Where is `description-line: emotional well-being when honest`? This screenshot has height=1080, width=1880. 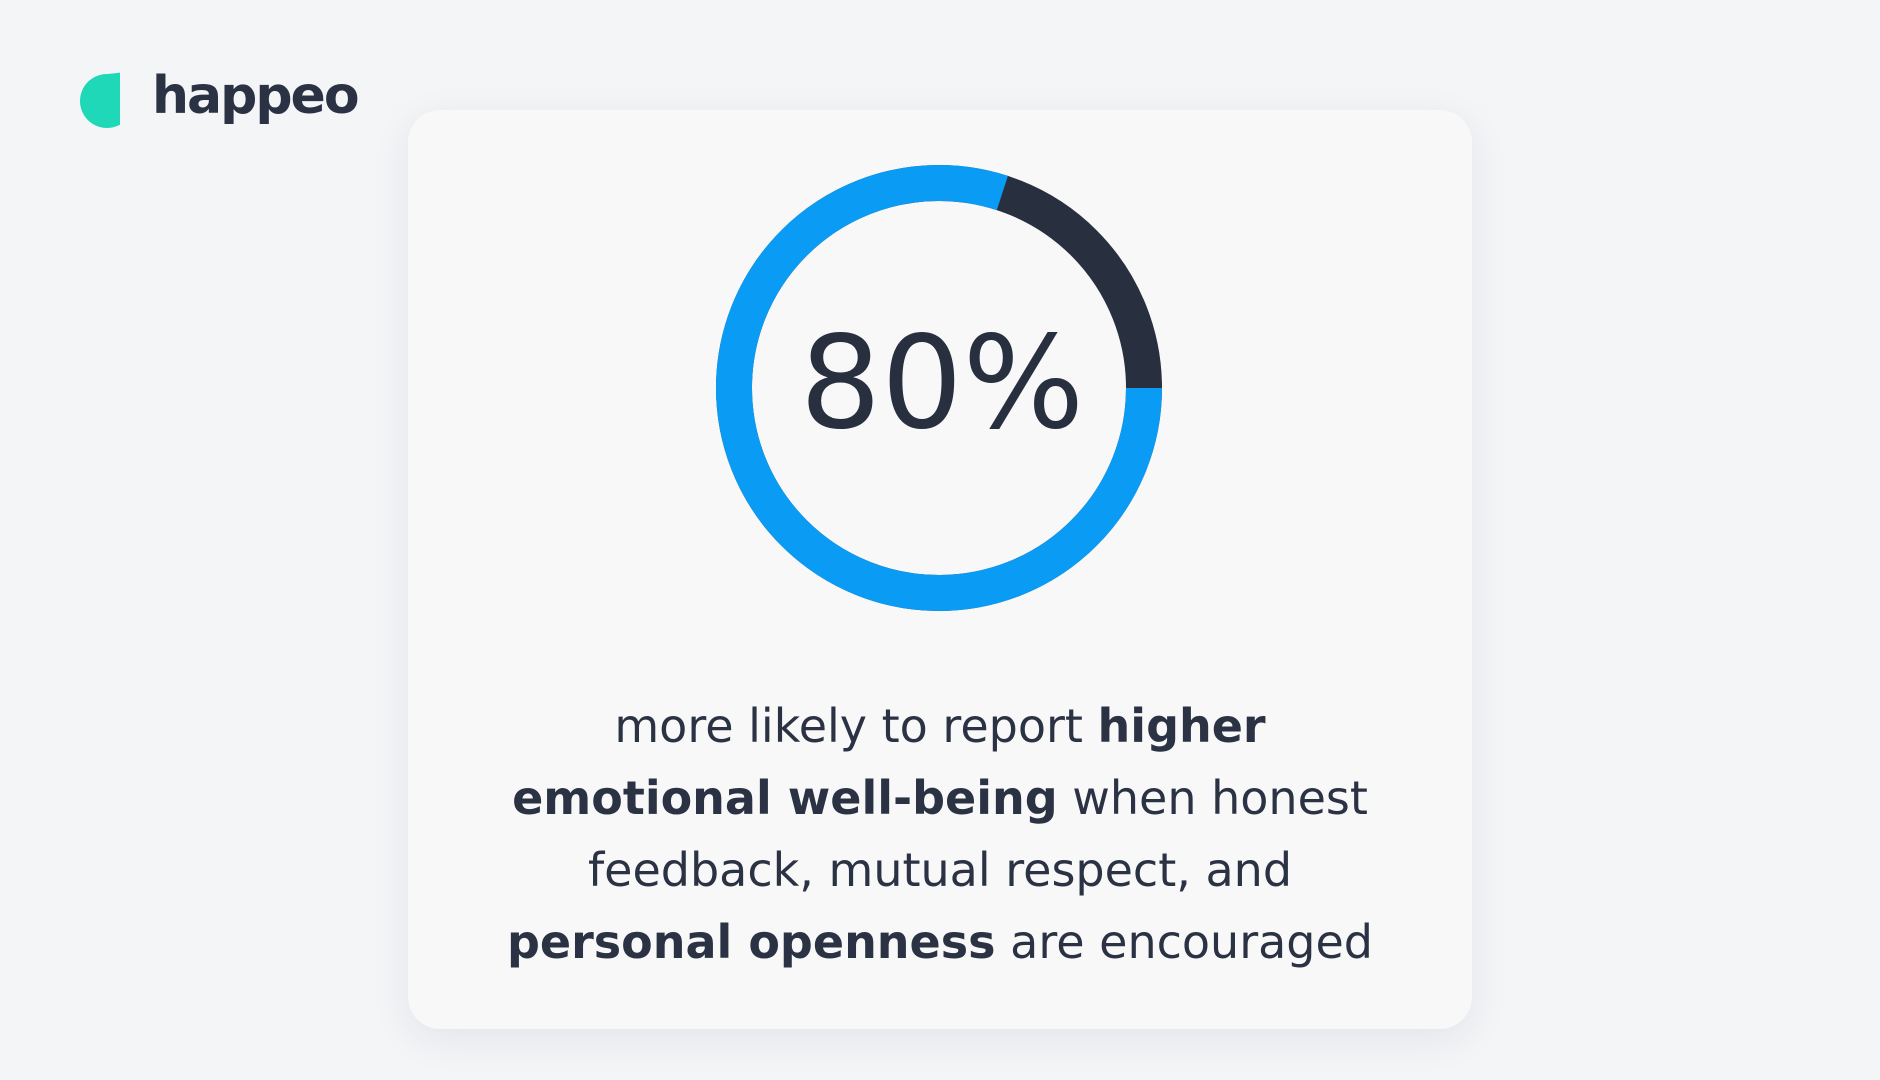 description-line: emotional well-being when honest is located at coordinates (940, 798).